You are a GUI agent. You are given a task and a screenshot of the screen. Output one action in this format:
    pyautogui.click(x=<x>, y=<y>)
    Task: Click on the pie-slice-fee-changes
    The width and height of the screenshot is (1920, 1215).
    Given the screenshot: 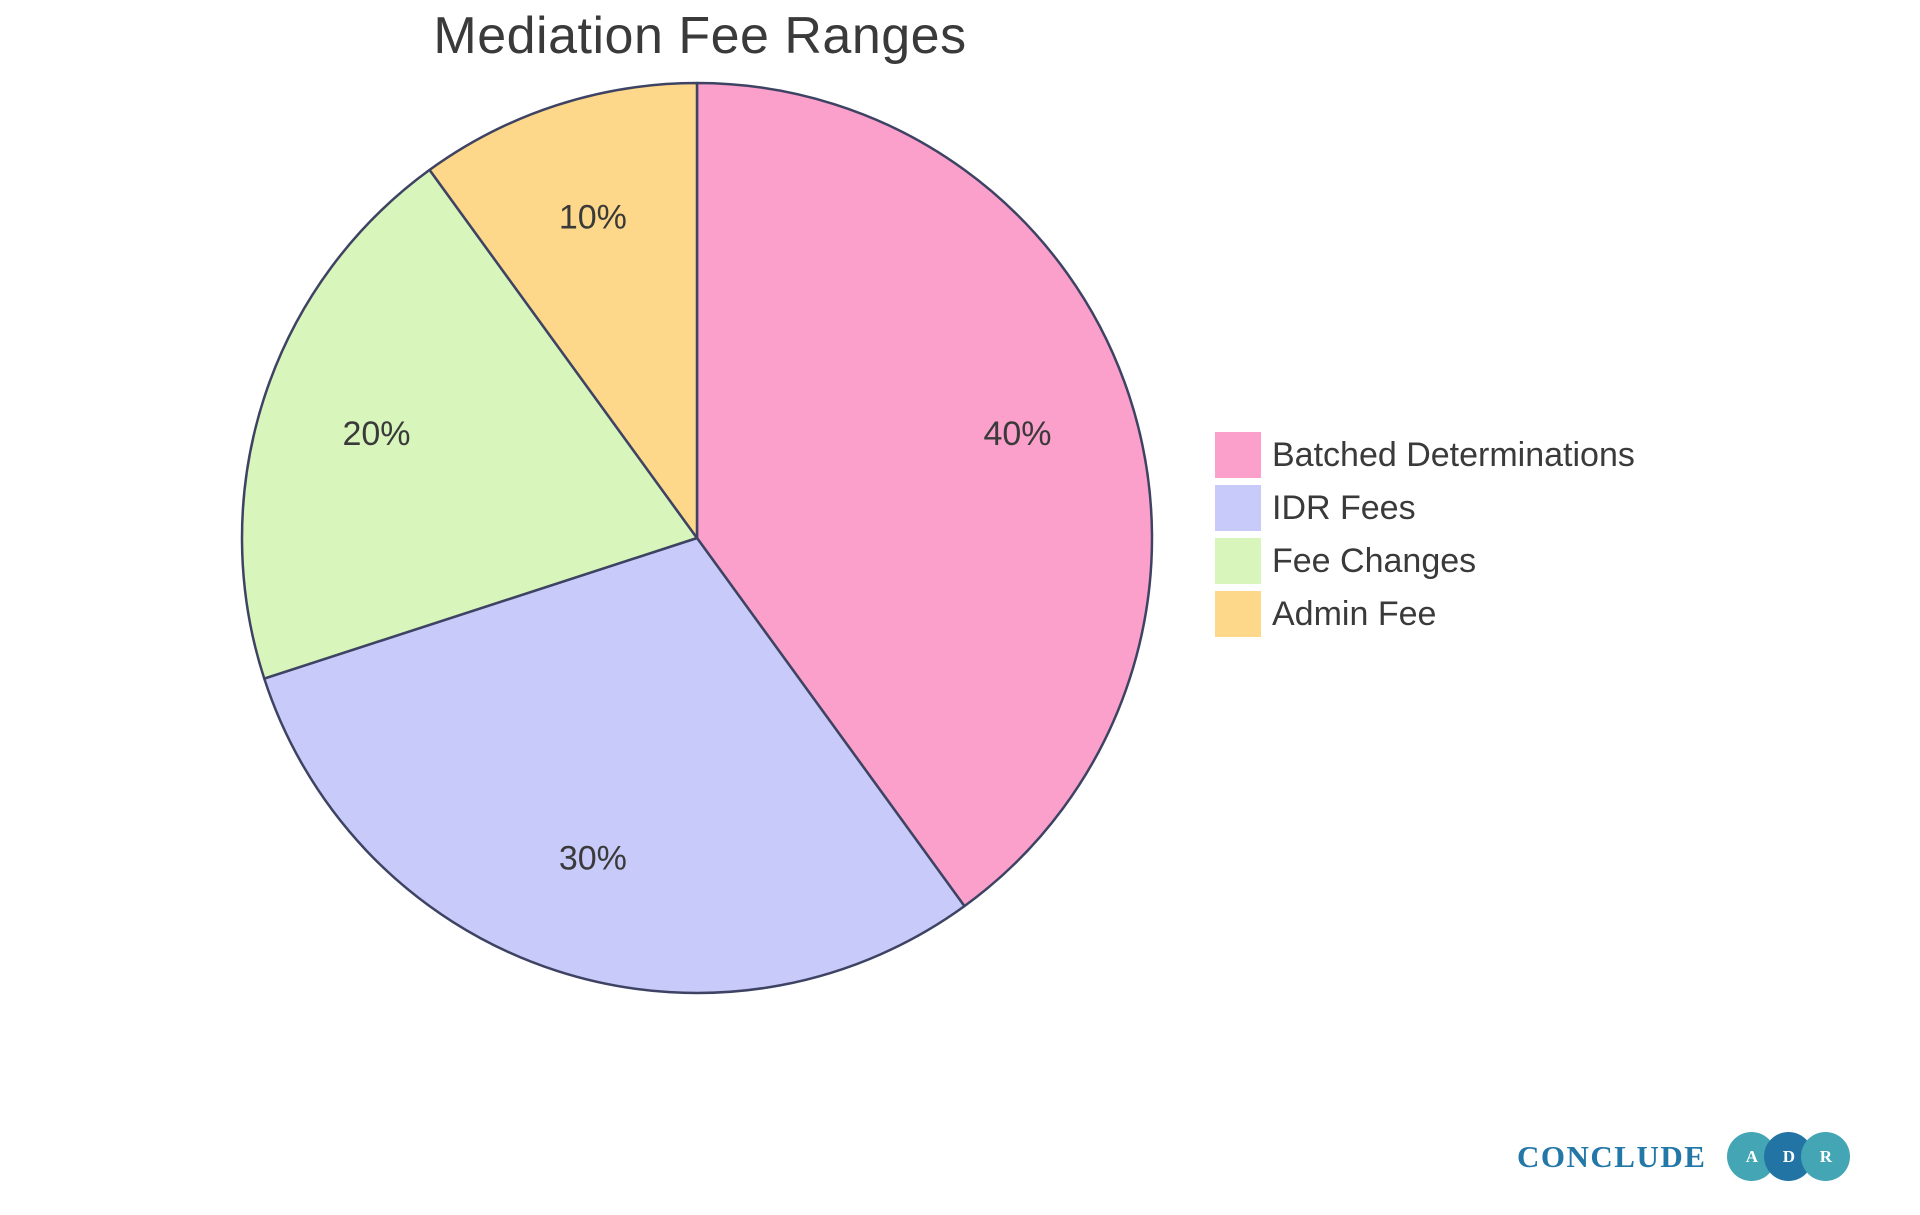 What is the action you would take?
    pyautogui.click(x=469, y=424)
    